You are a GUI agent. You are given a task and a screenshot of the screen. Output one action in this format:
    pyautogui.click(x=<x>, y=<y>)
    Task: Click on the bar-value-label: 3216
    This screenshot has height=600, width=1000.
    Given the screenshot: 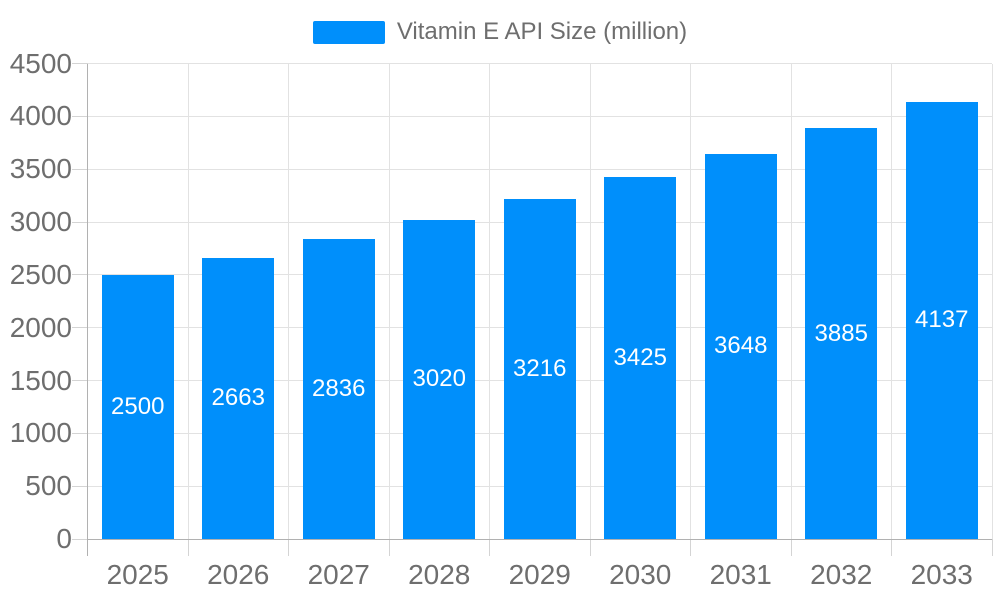 What is the action you would take?
    pyautogui.click(x=540, y=369)
    